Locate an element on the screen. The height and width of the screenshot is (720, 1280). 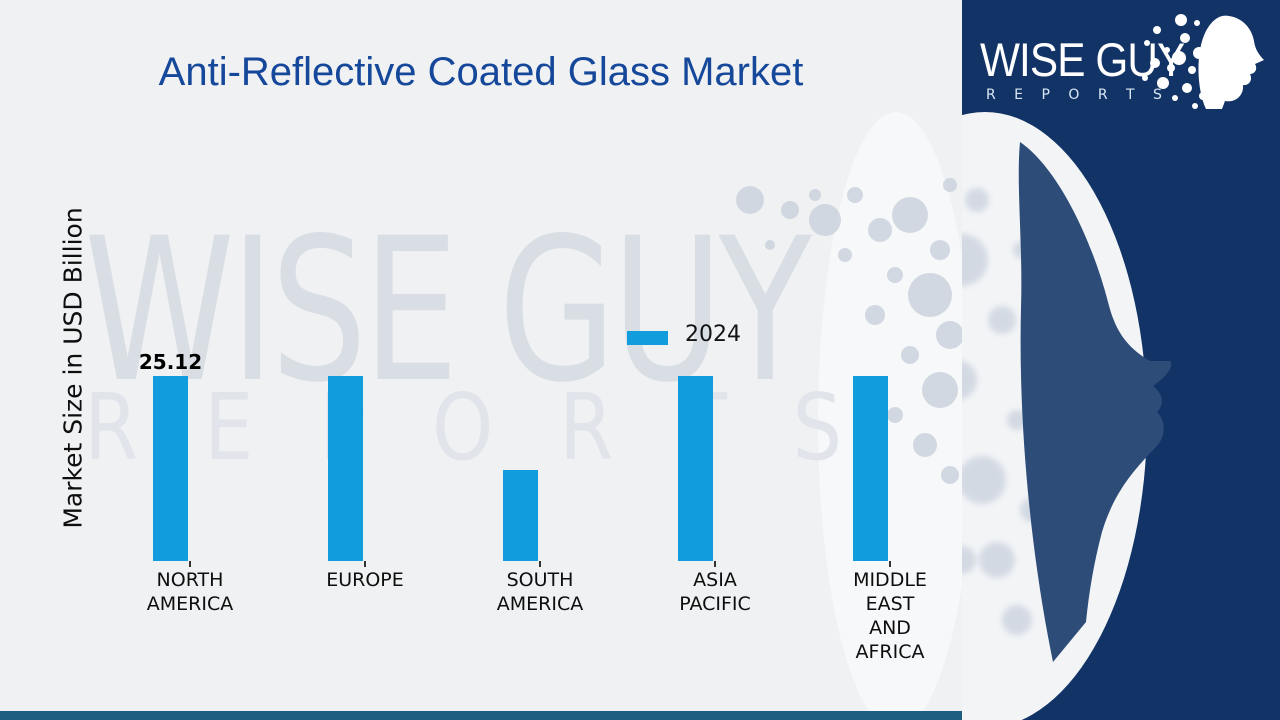
bar-value-label: 25.12 is located at coordinates (170, 362).